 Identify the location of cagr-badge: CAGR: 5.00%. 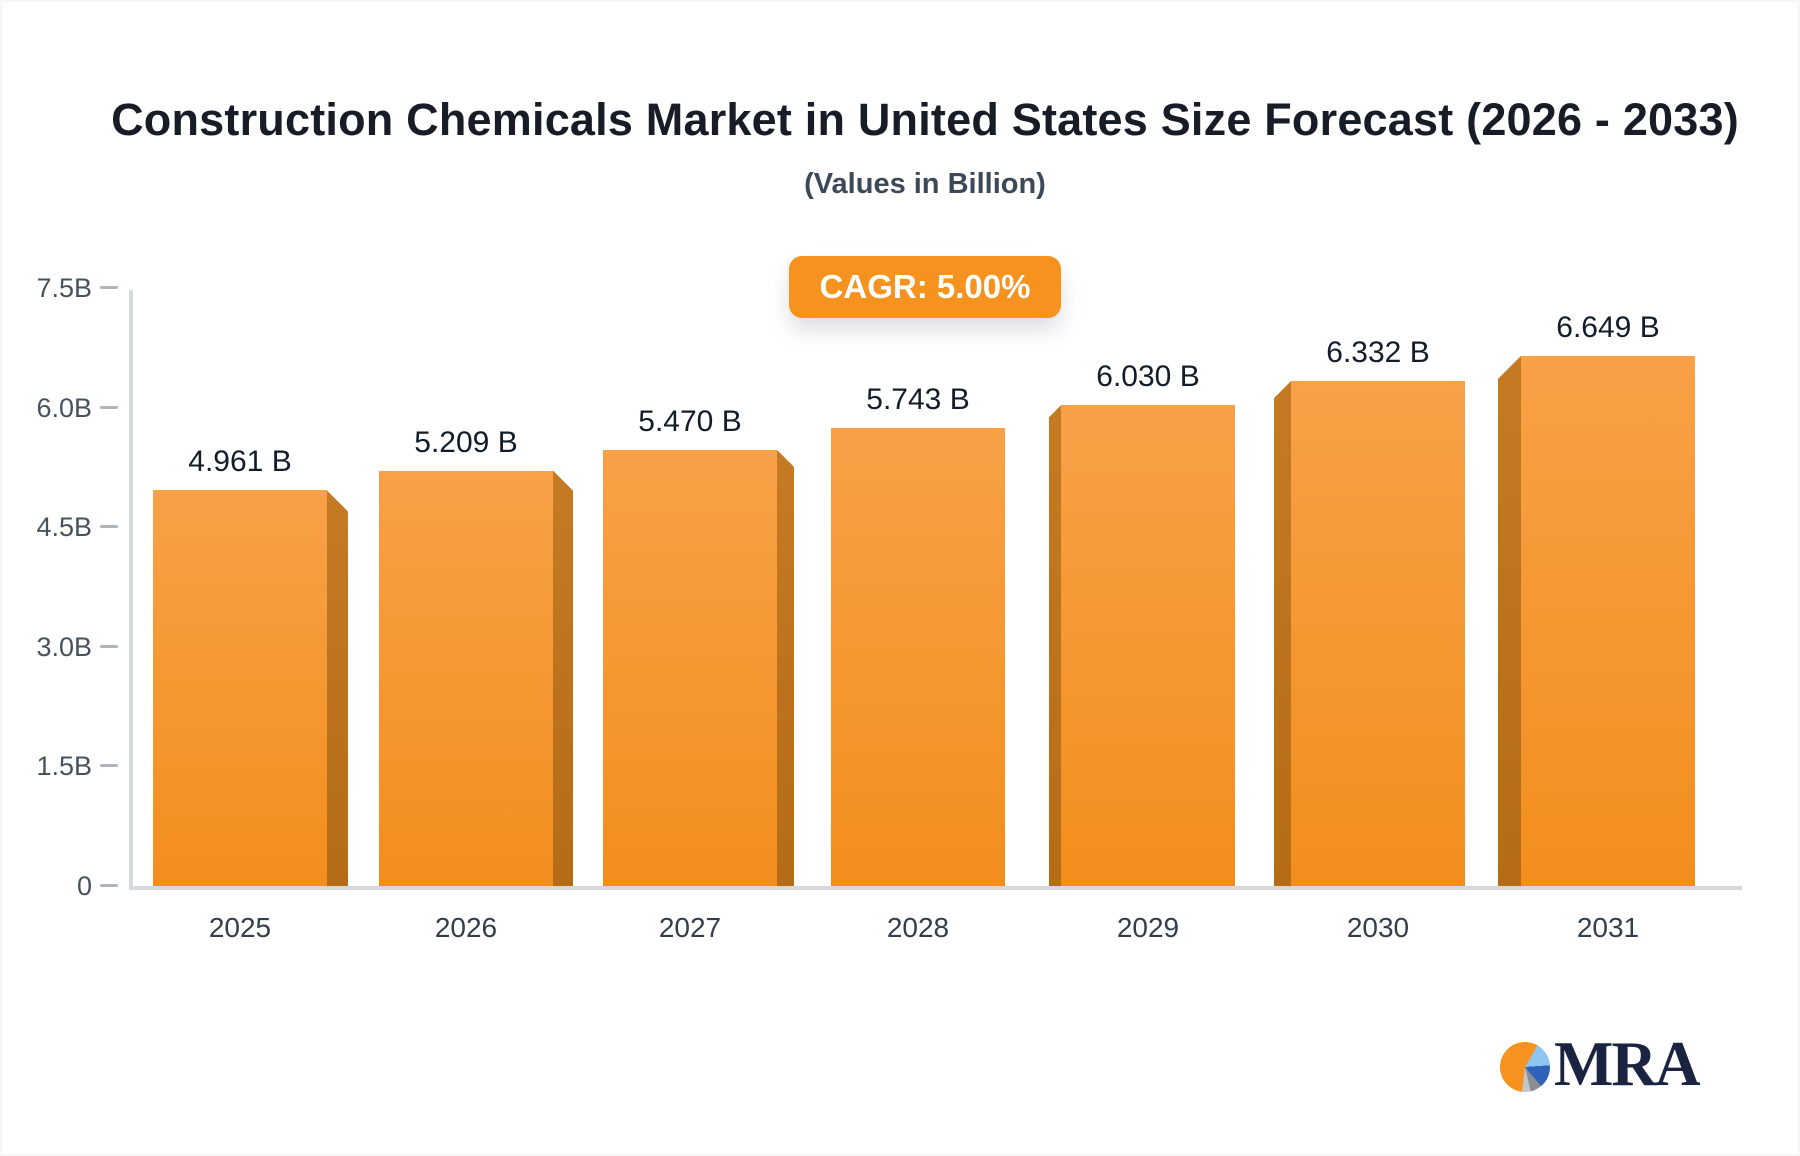
(925, 287).